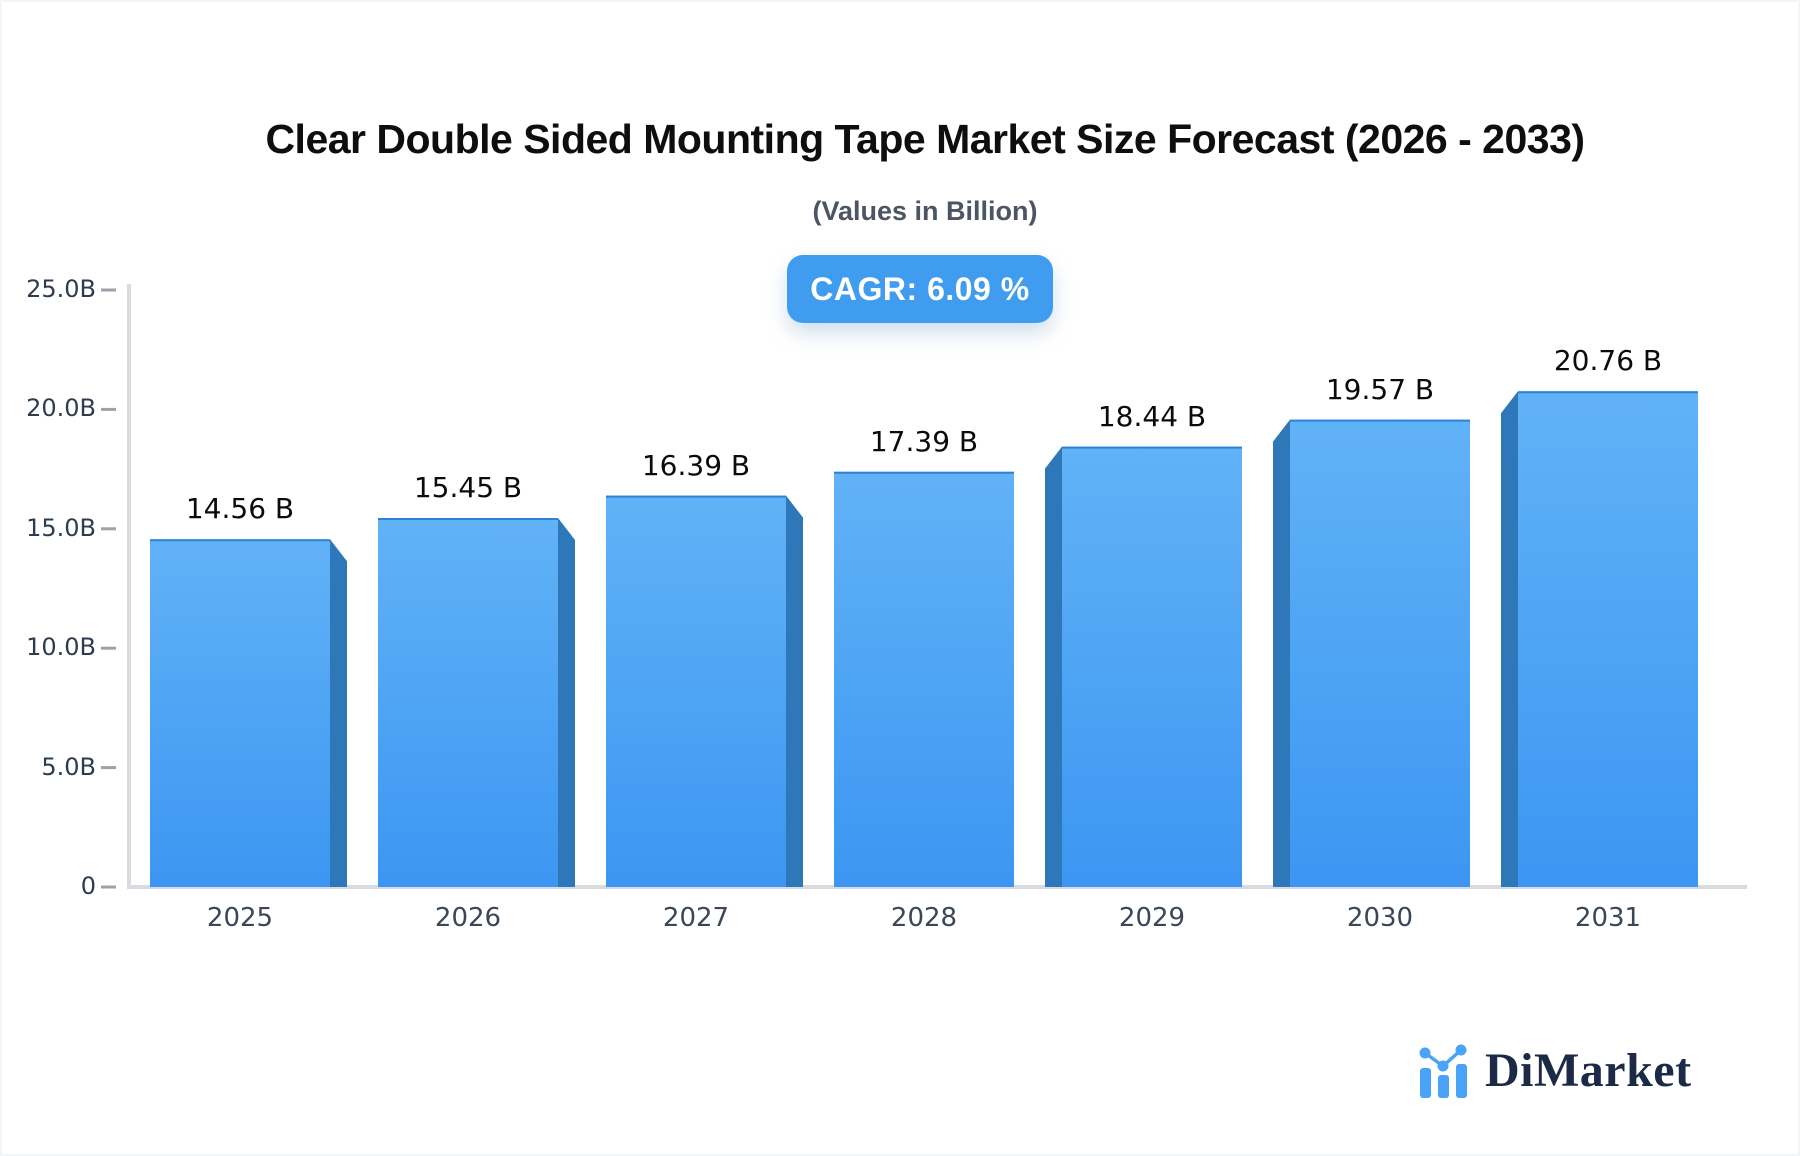 The width and height of the screenshot is (1800, 1156). Describe the element at coordinates (468, 702) in the screenshot. I see `bar-2026` at that location.